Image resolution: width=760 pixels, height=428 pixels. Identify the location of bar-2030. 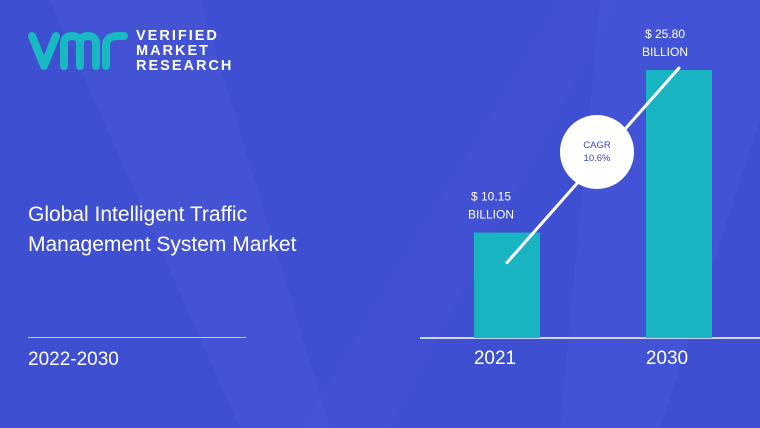
(679, 204).